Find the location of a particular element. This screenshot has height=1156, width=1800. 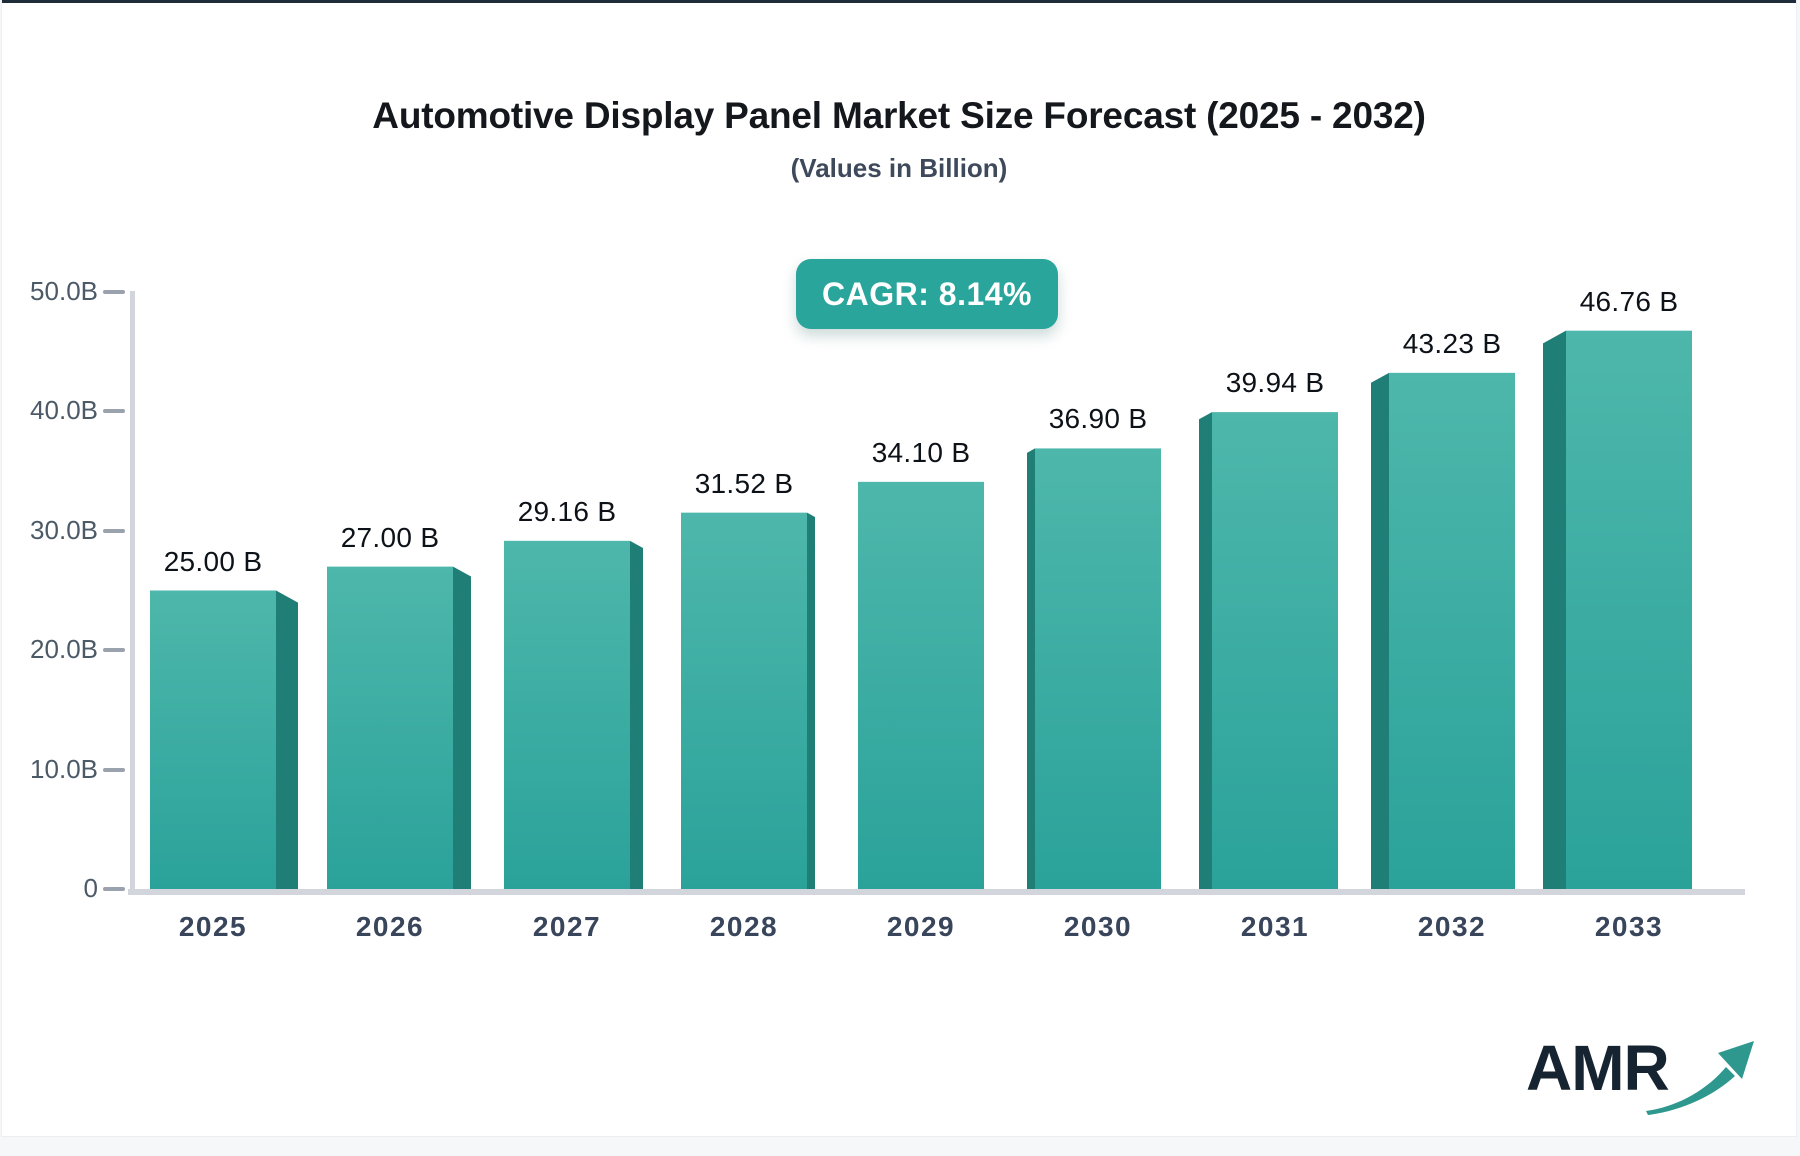

x-tick-label: 2025 is located at coordinates (213, 926).